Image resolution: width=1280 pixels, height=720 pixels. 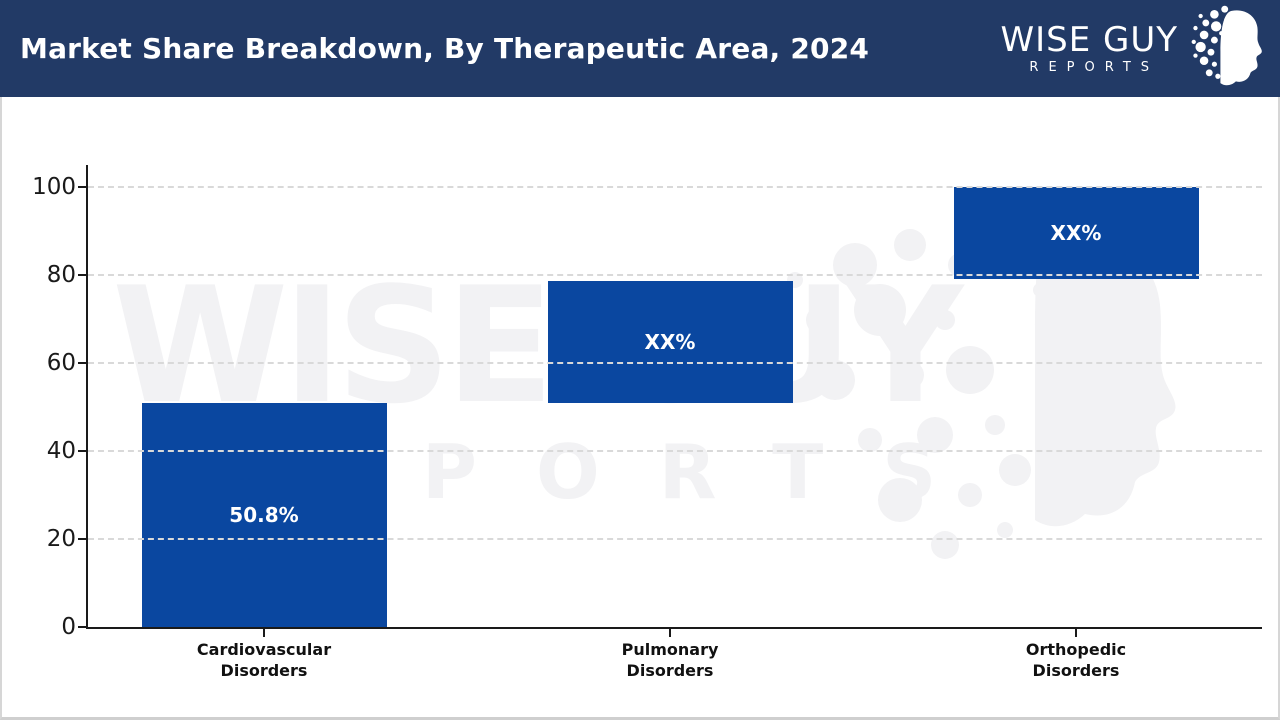 I want to click on category-label: Cardiovascular Disorders, so click(x=264, y=660).